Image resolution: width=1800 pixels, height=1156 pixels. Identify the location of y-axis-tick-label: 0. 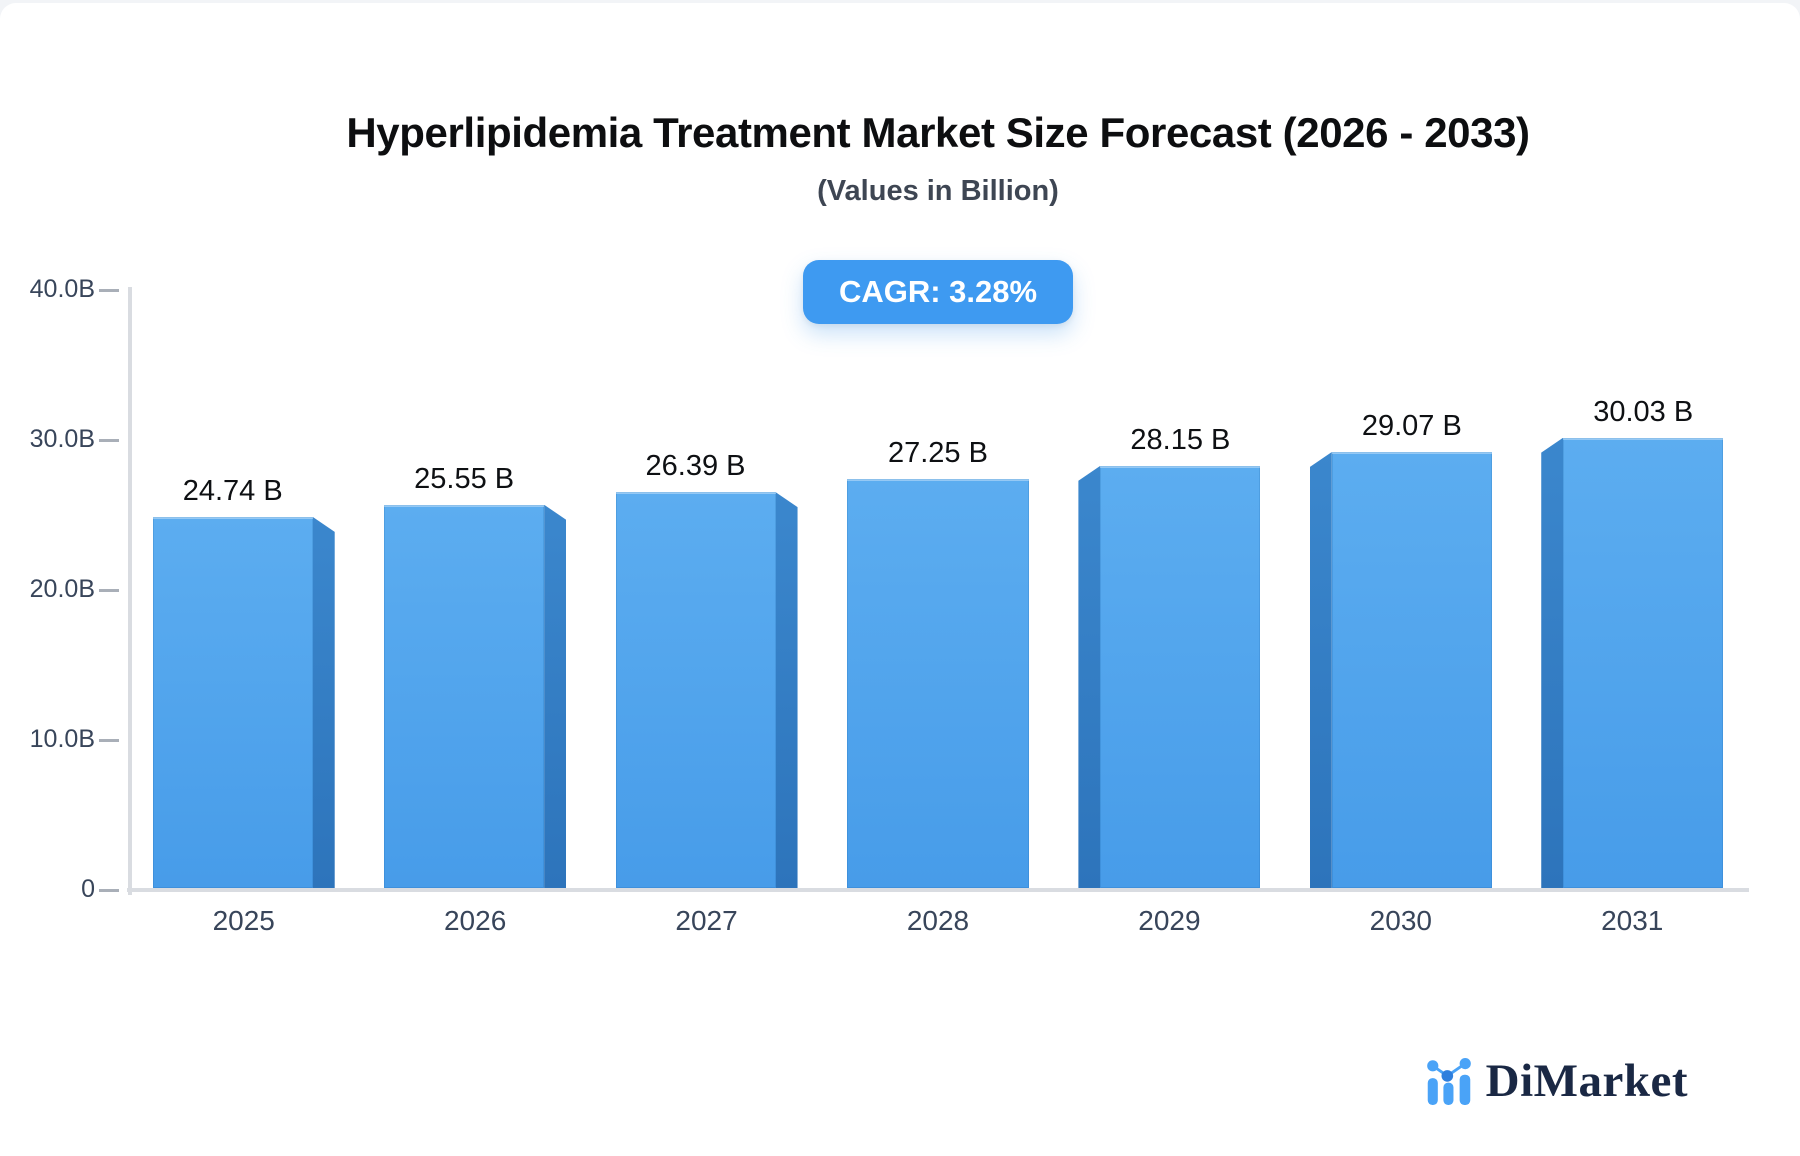
(88, 888).